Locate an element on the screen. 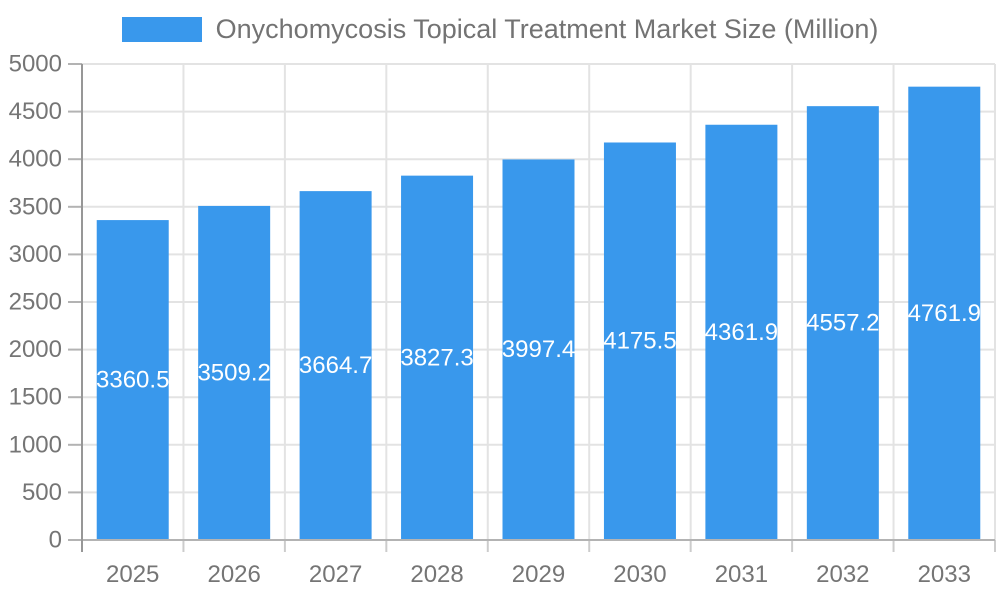 The image size is (1000, 600). x-tick-label: 2027 is located at coordinates (335, 574).